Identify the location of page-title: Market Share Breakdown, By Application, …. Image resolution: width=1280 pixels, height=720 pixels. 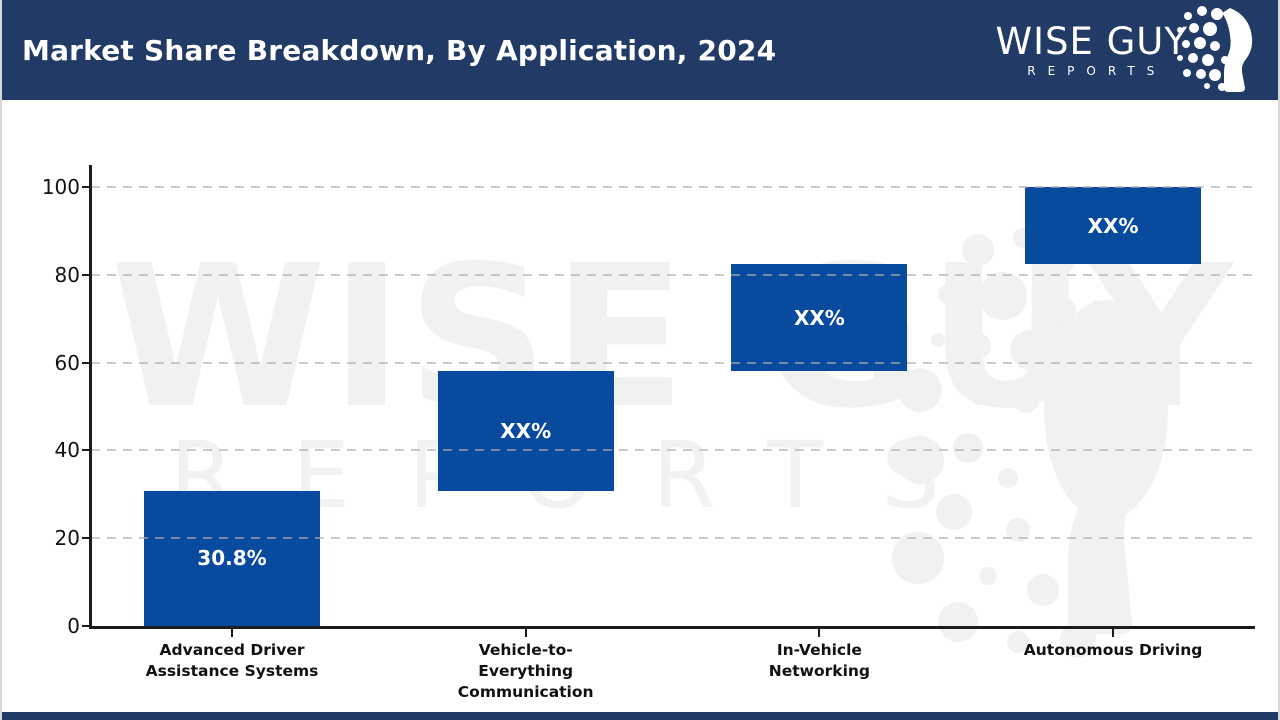
(399, 50).